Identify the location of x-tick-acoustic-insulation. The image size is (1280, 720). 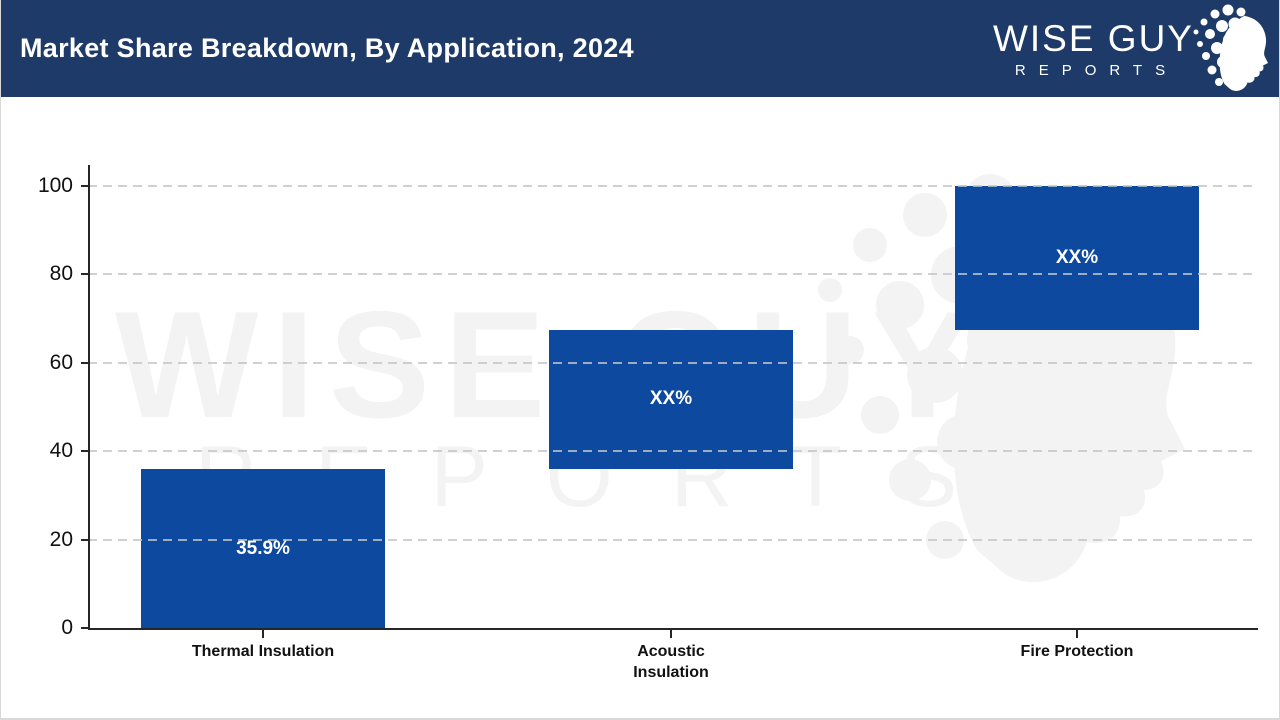
(671, 634).